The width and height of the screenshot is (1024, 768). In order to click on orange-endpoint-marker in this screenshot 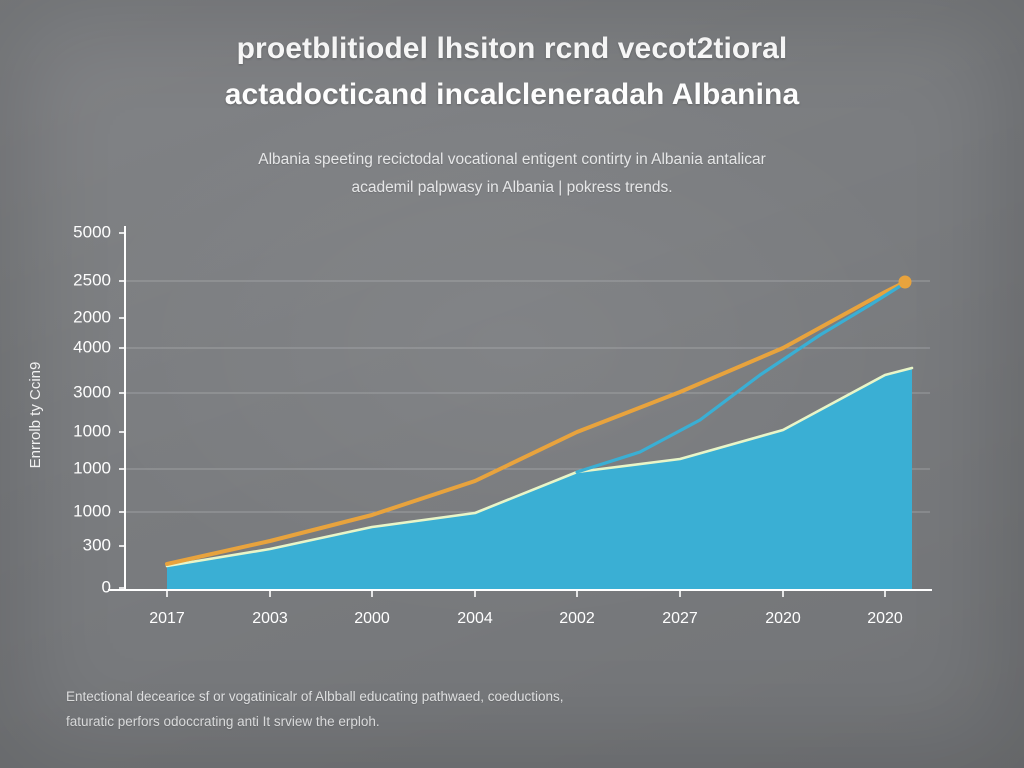, I will do `click(905, 282)`.